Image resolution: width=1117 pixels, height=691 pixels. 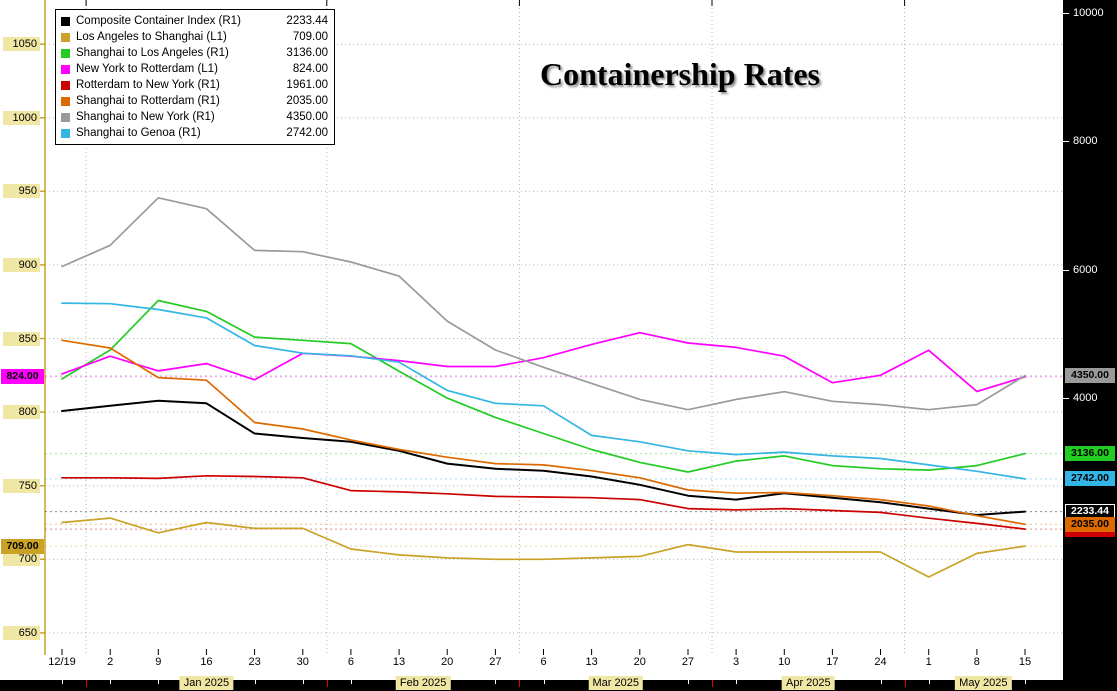 I want to click on month-label: Jan 2025, so click(x=206, y=683).